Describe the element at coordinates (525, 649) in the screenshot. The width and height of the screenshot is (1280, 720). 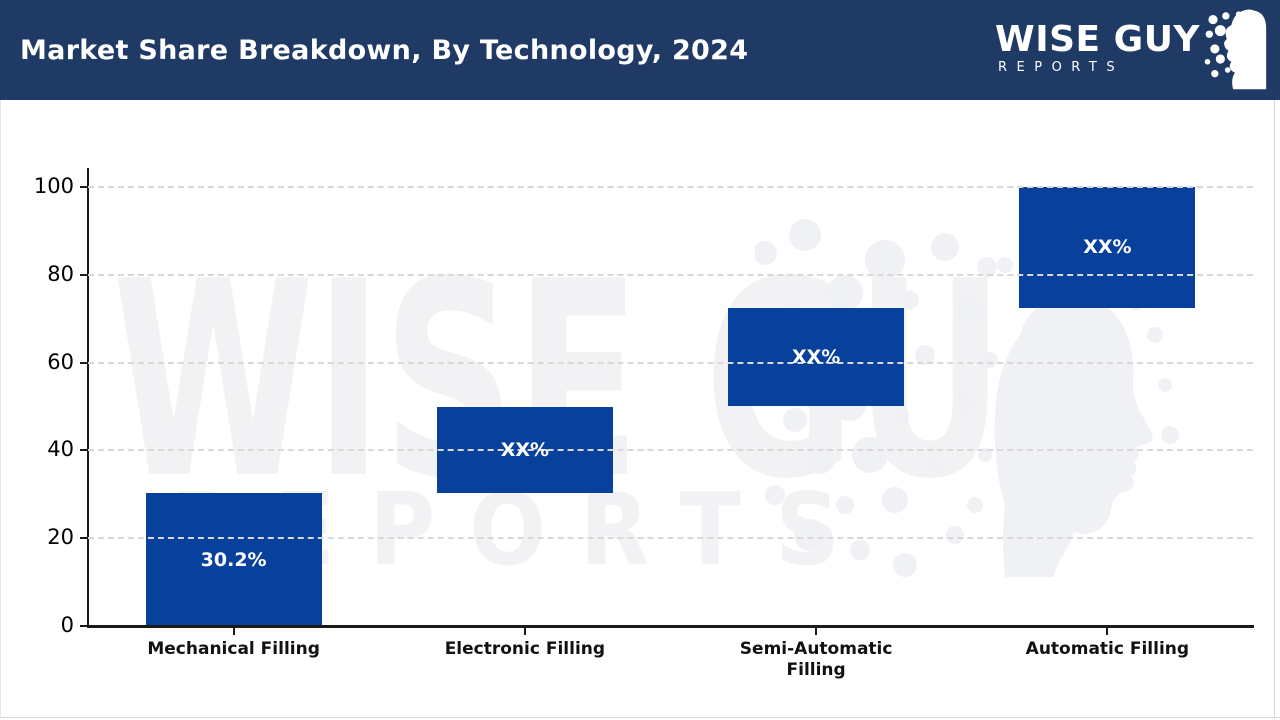
I see `x-category-label: Electronic Filling` at that location.